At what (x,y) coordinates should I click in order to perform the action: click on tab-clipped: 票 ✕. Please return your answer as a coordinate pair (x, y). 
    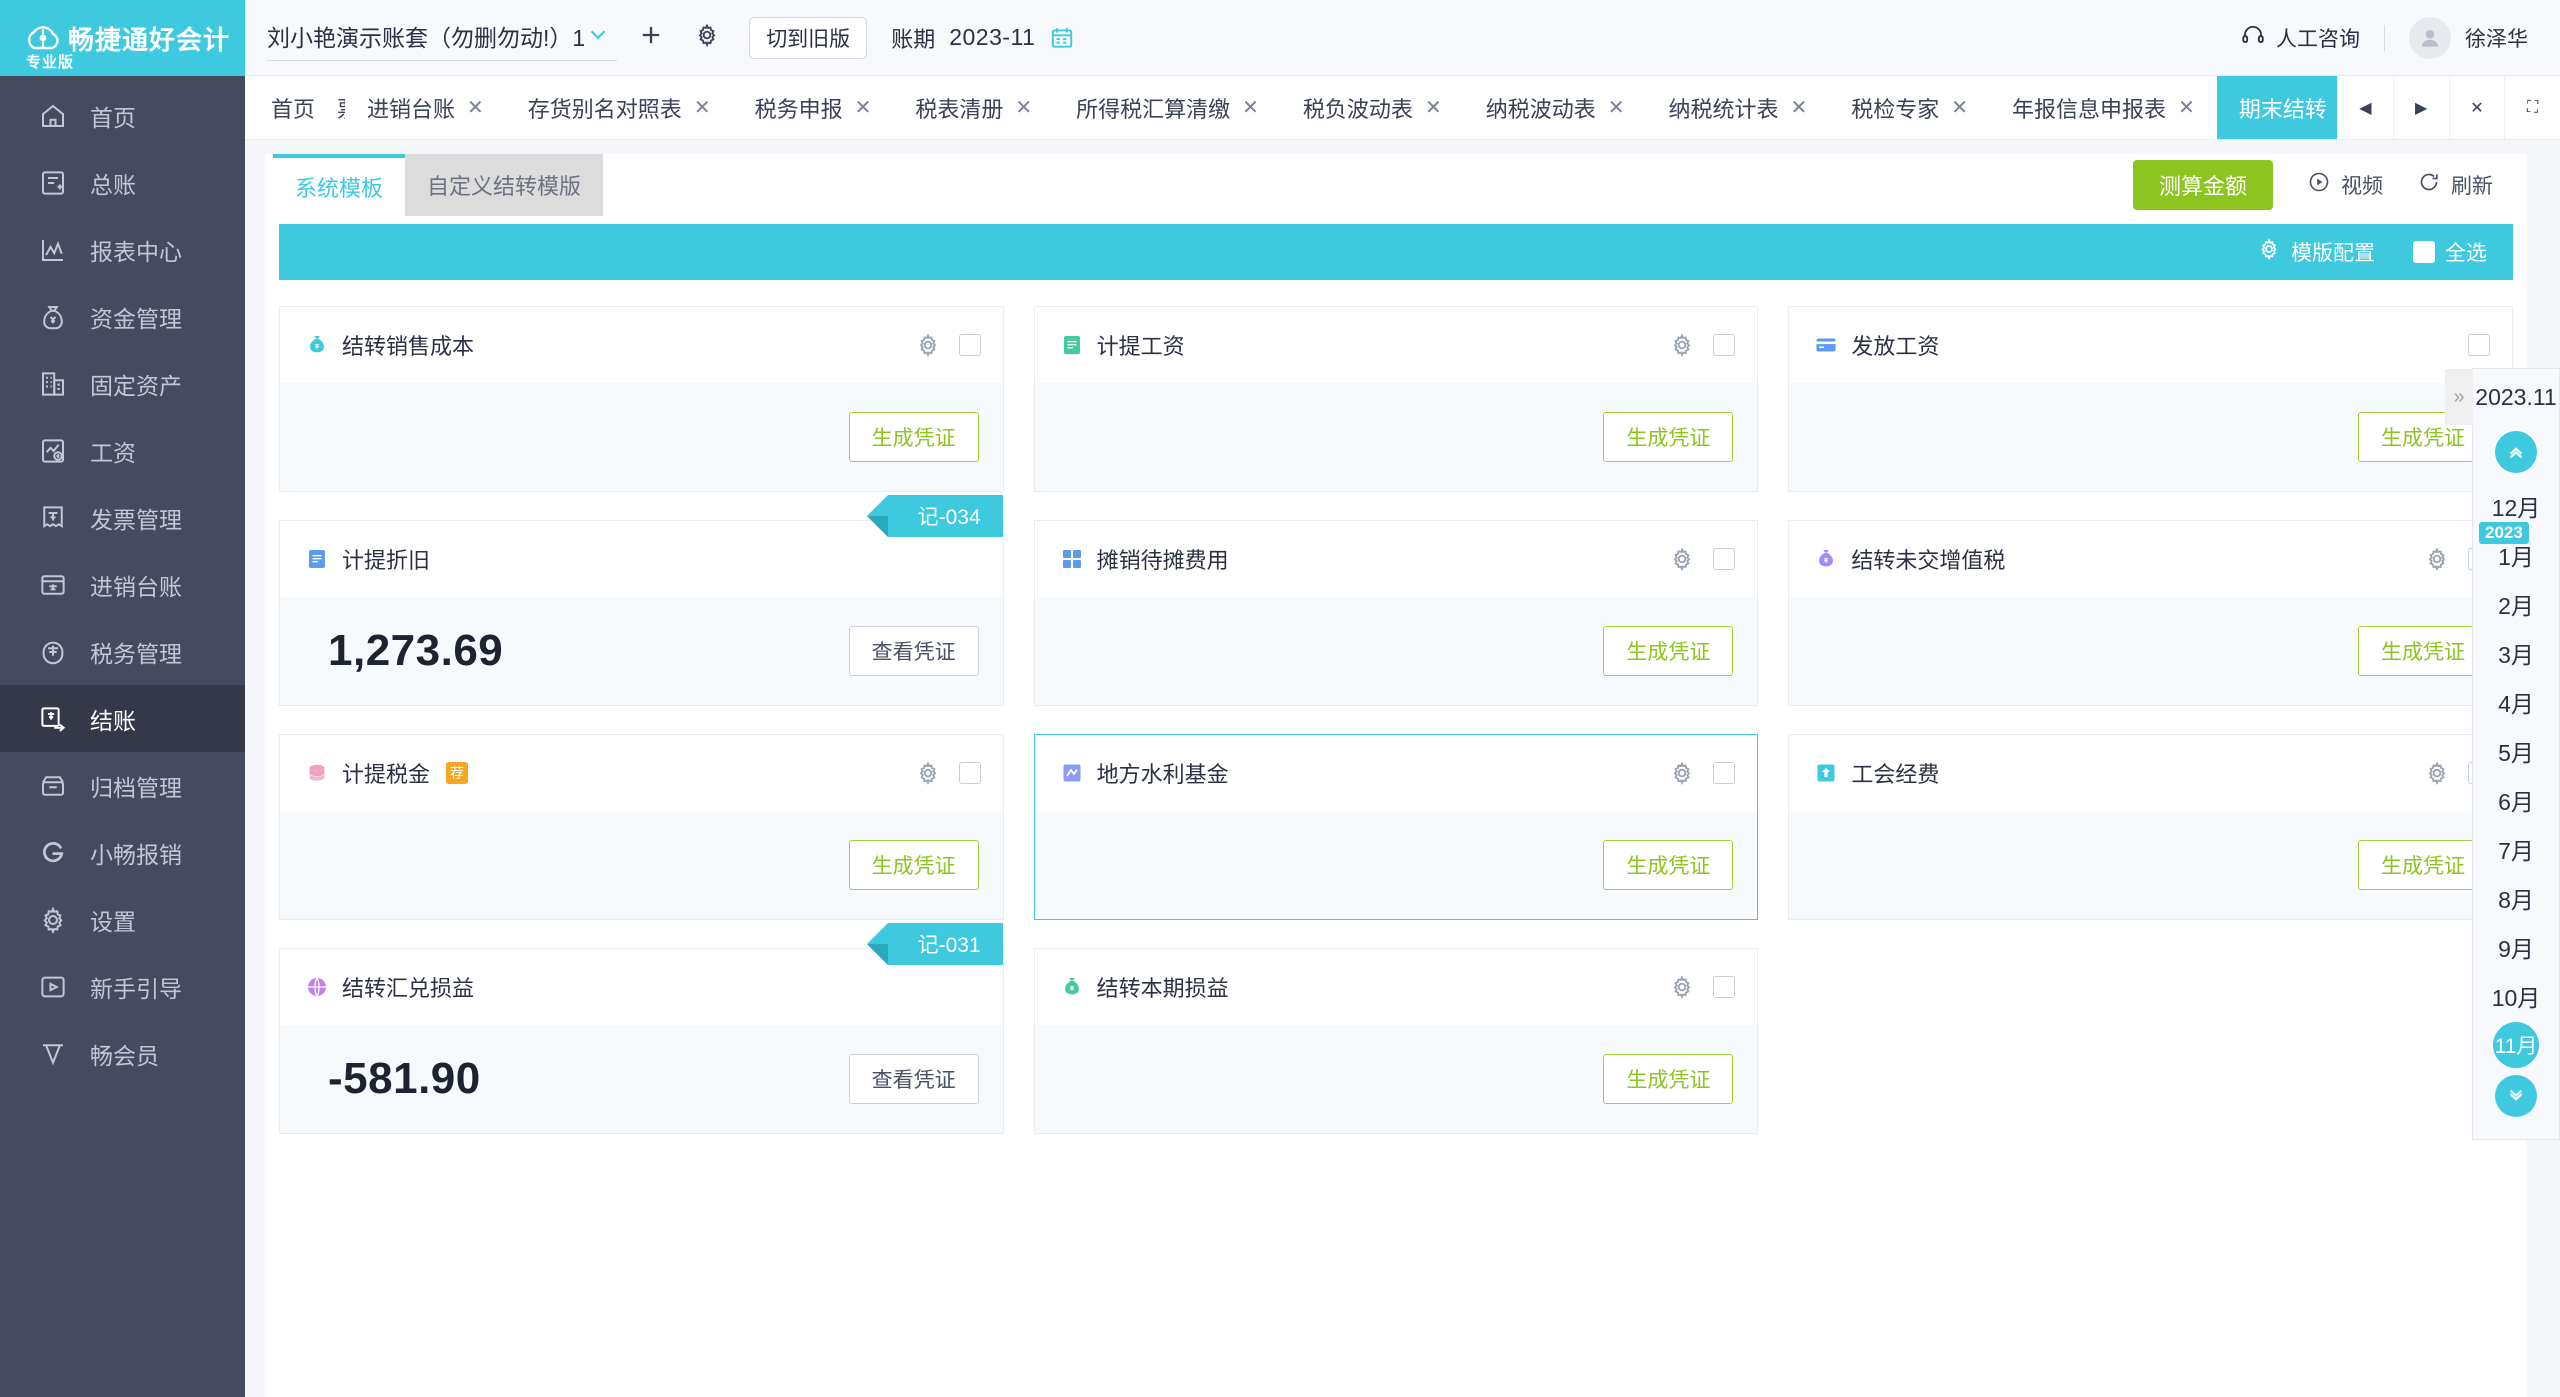
    Looking at the image, I should click on (341, 107).